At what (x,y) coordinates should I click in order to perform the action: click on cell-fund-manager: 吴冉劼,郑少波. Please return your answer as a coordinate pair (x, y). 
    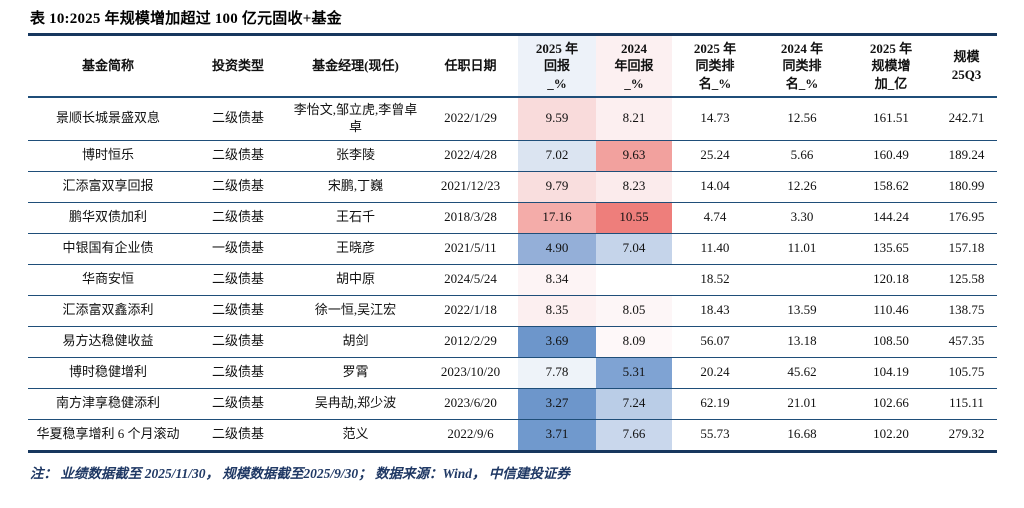
    Looking at the image, I should click on (355, 403).